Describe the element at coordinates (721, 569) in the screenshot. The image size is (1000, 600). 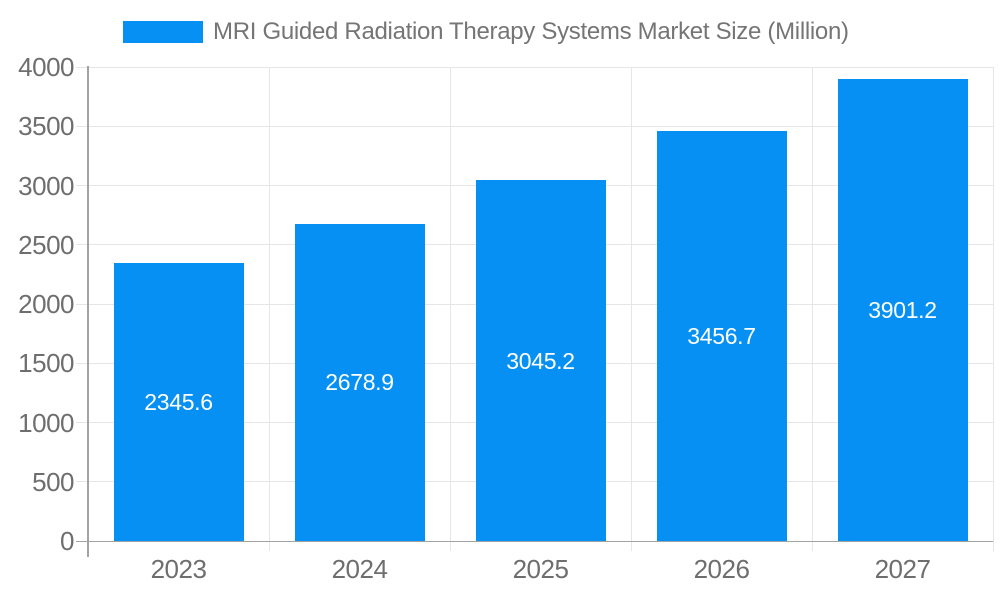
I see `x-axis-tick-label: 2026` at that location.